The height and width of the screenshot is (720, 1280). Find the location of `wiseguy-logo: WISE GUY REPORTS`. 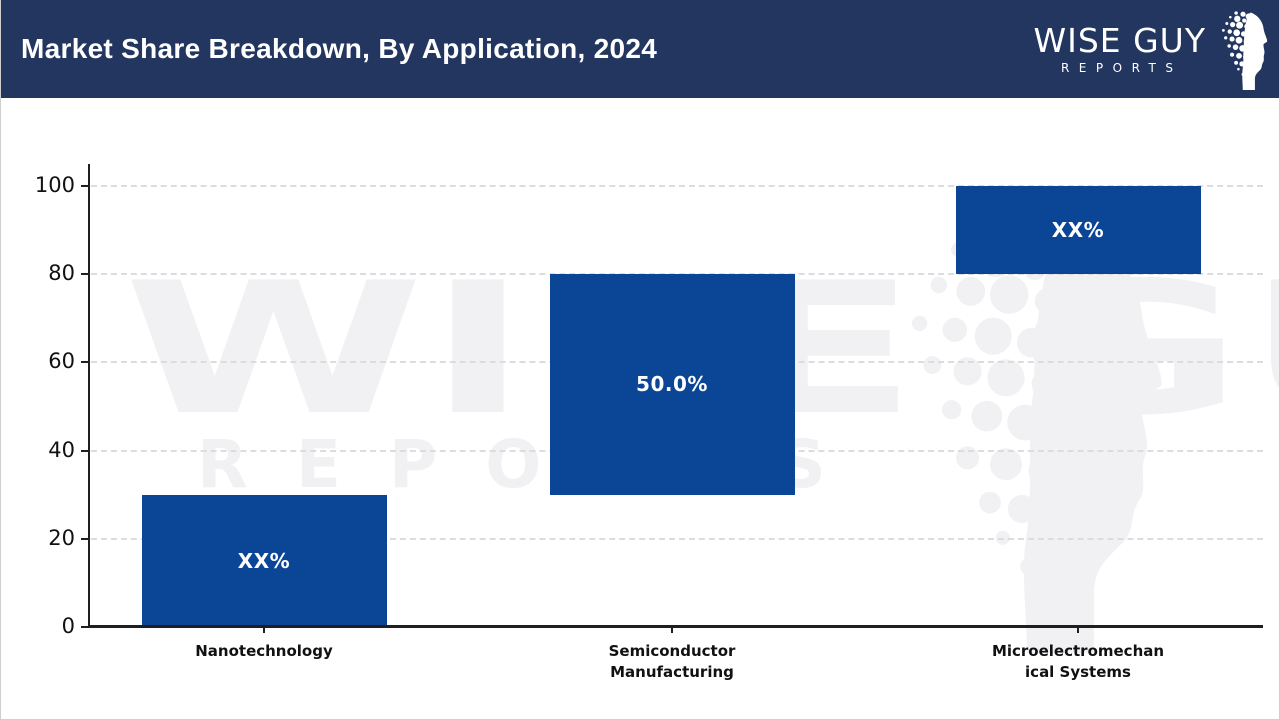

wiseguy-logo: WISE GUY REPORTS is located at coordinates (1150, 49).